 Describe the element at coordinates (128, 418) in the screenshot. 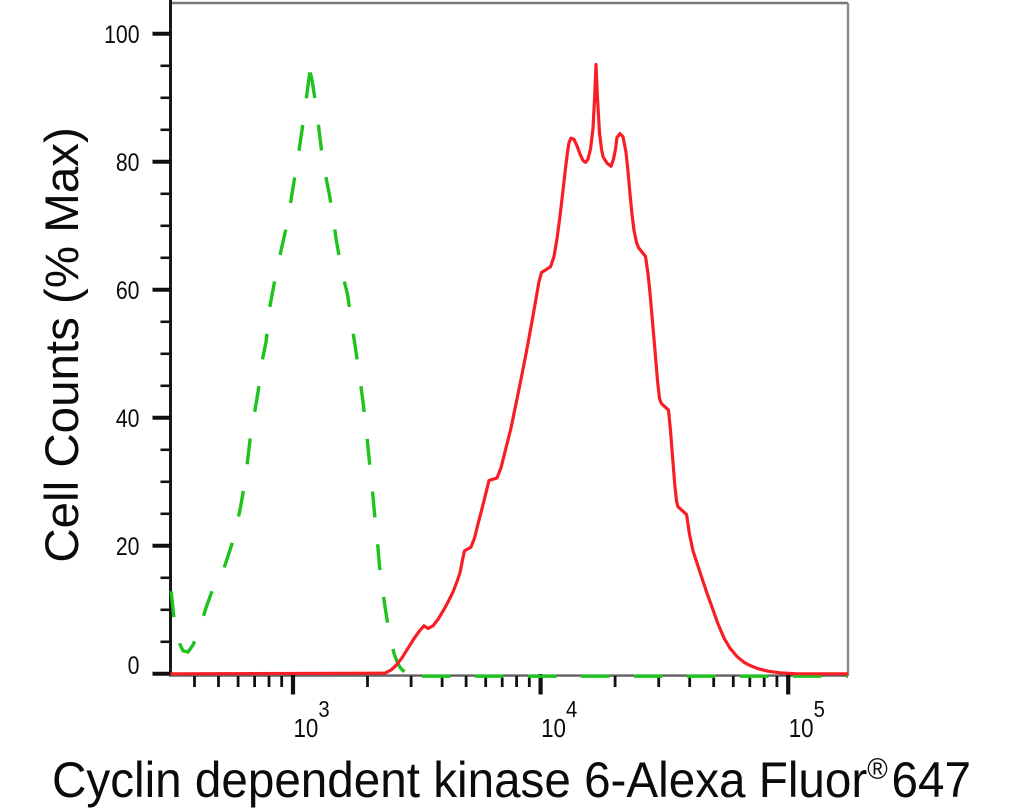

I see `svg-text: 40` at that location.